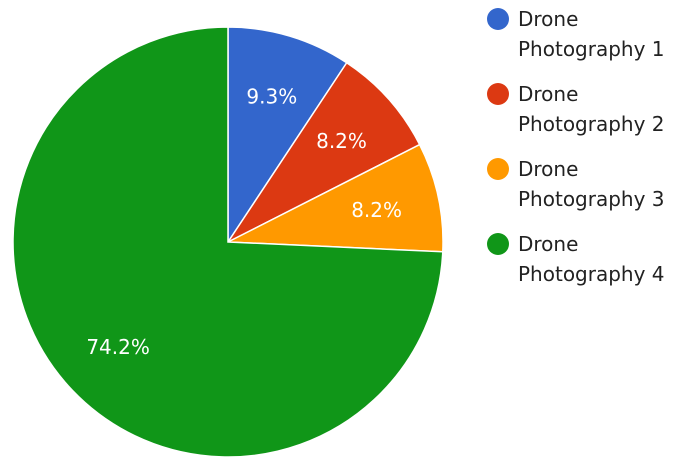 The height and width of the screenshot is (457, 691). What do you see at coordinates (376, 210) in the screenshot?
I see `pie-slice-label-3: 8.2%` at bounding box center [376, 210].